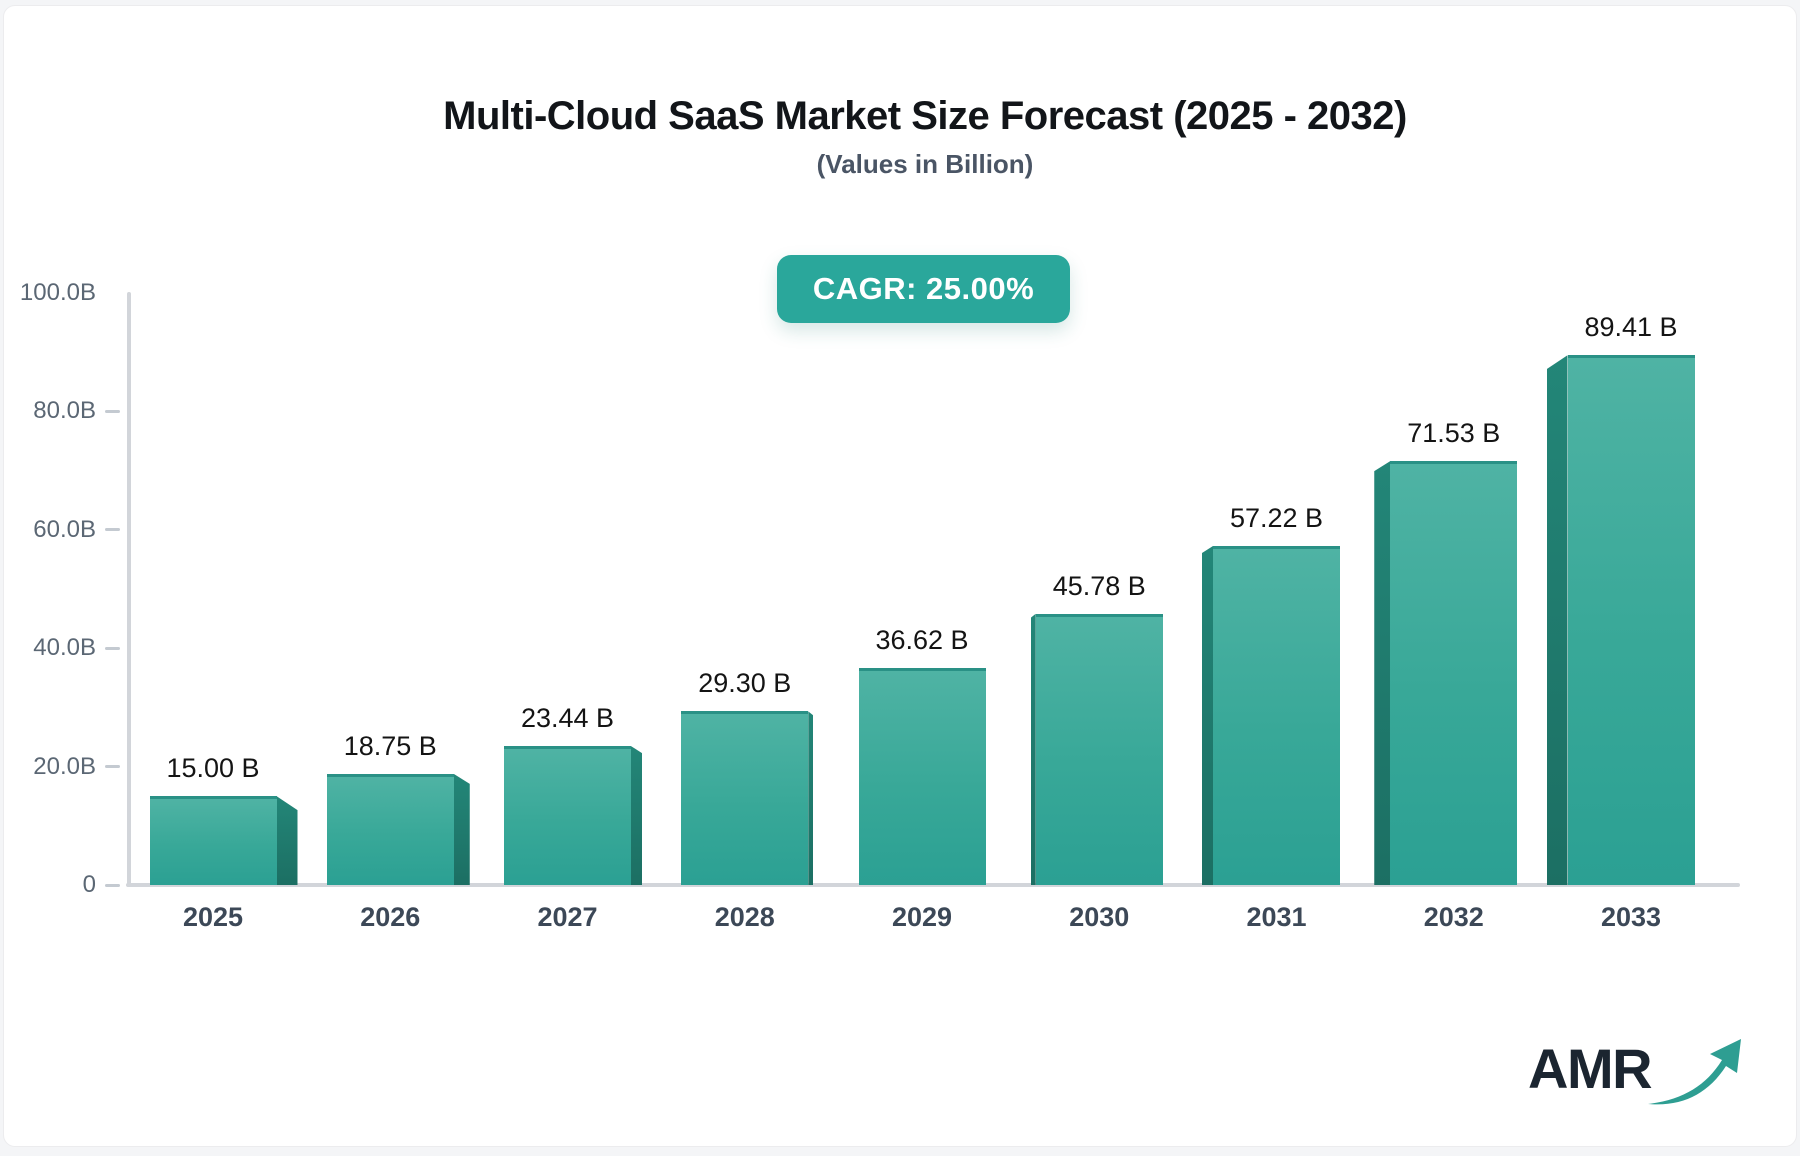 The height and width of the screenshot is (1156, 1800). Describe the element at coordinates (1454, 673) in the screenshot. I see `bar-2032` at that location.